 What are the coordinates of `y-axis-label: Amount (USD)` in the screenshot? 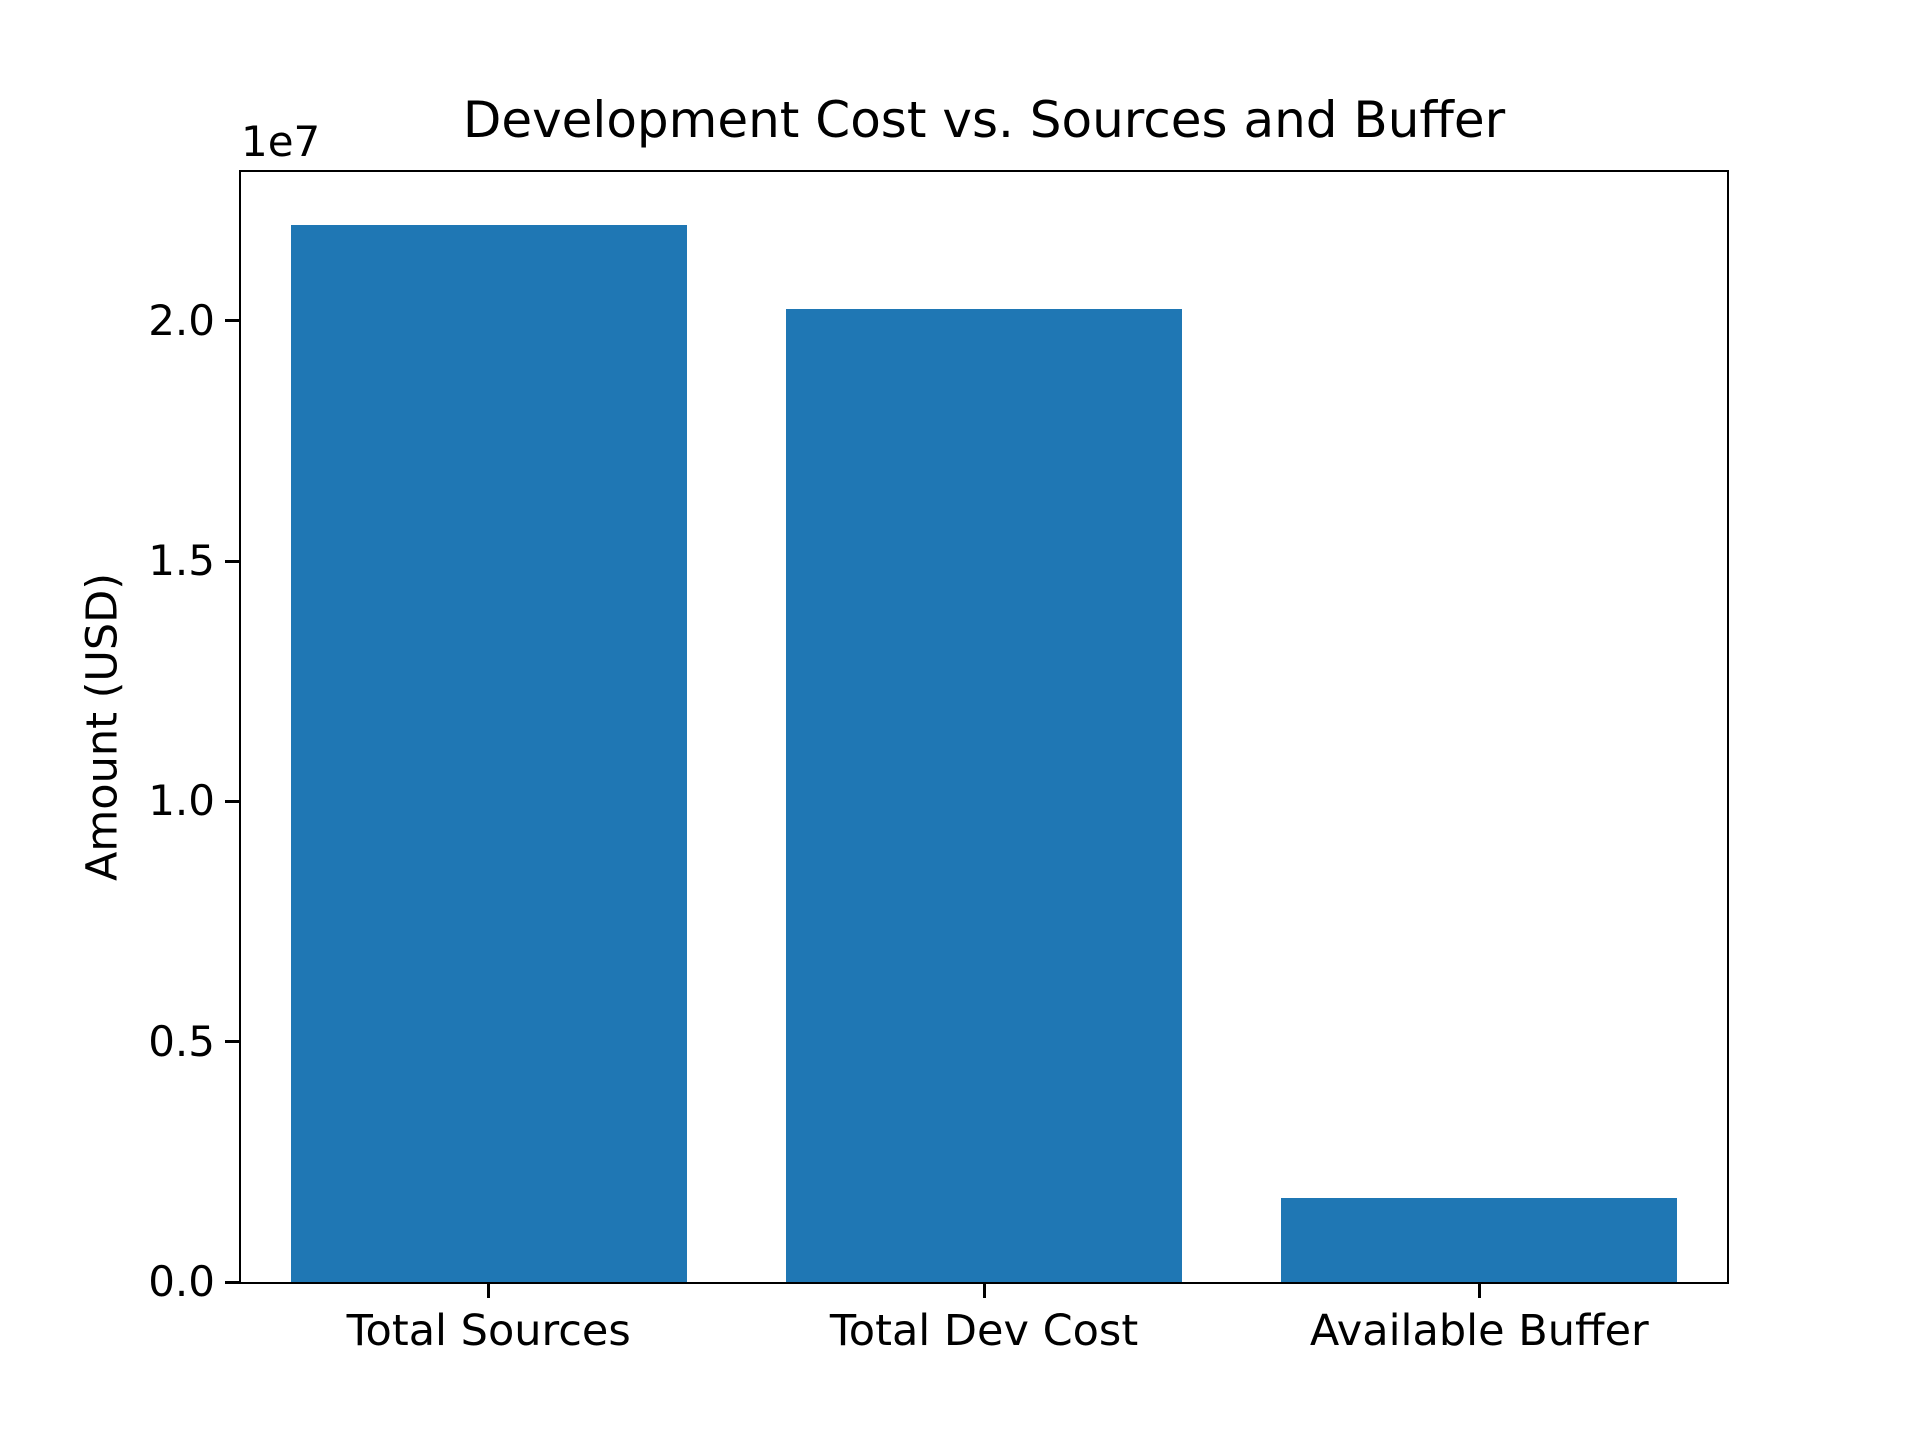 It's located at (102, 727).